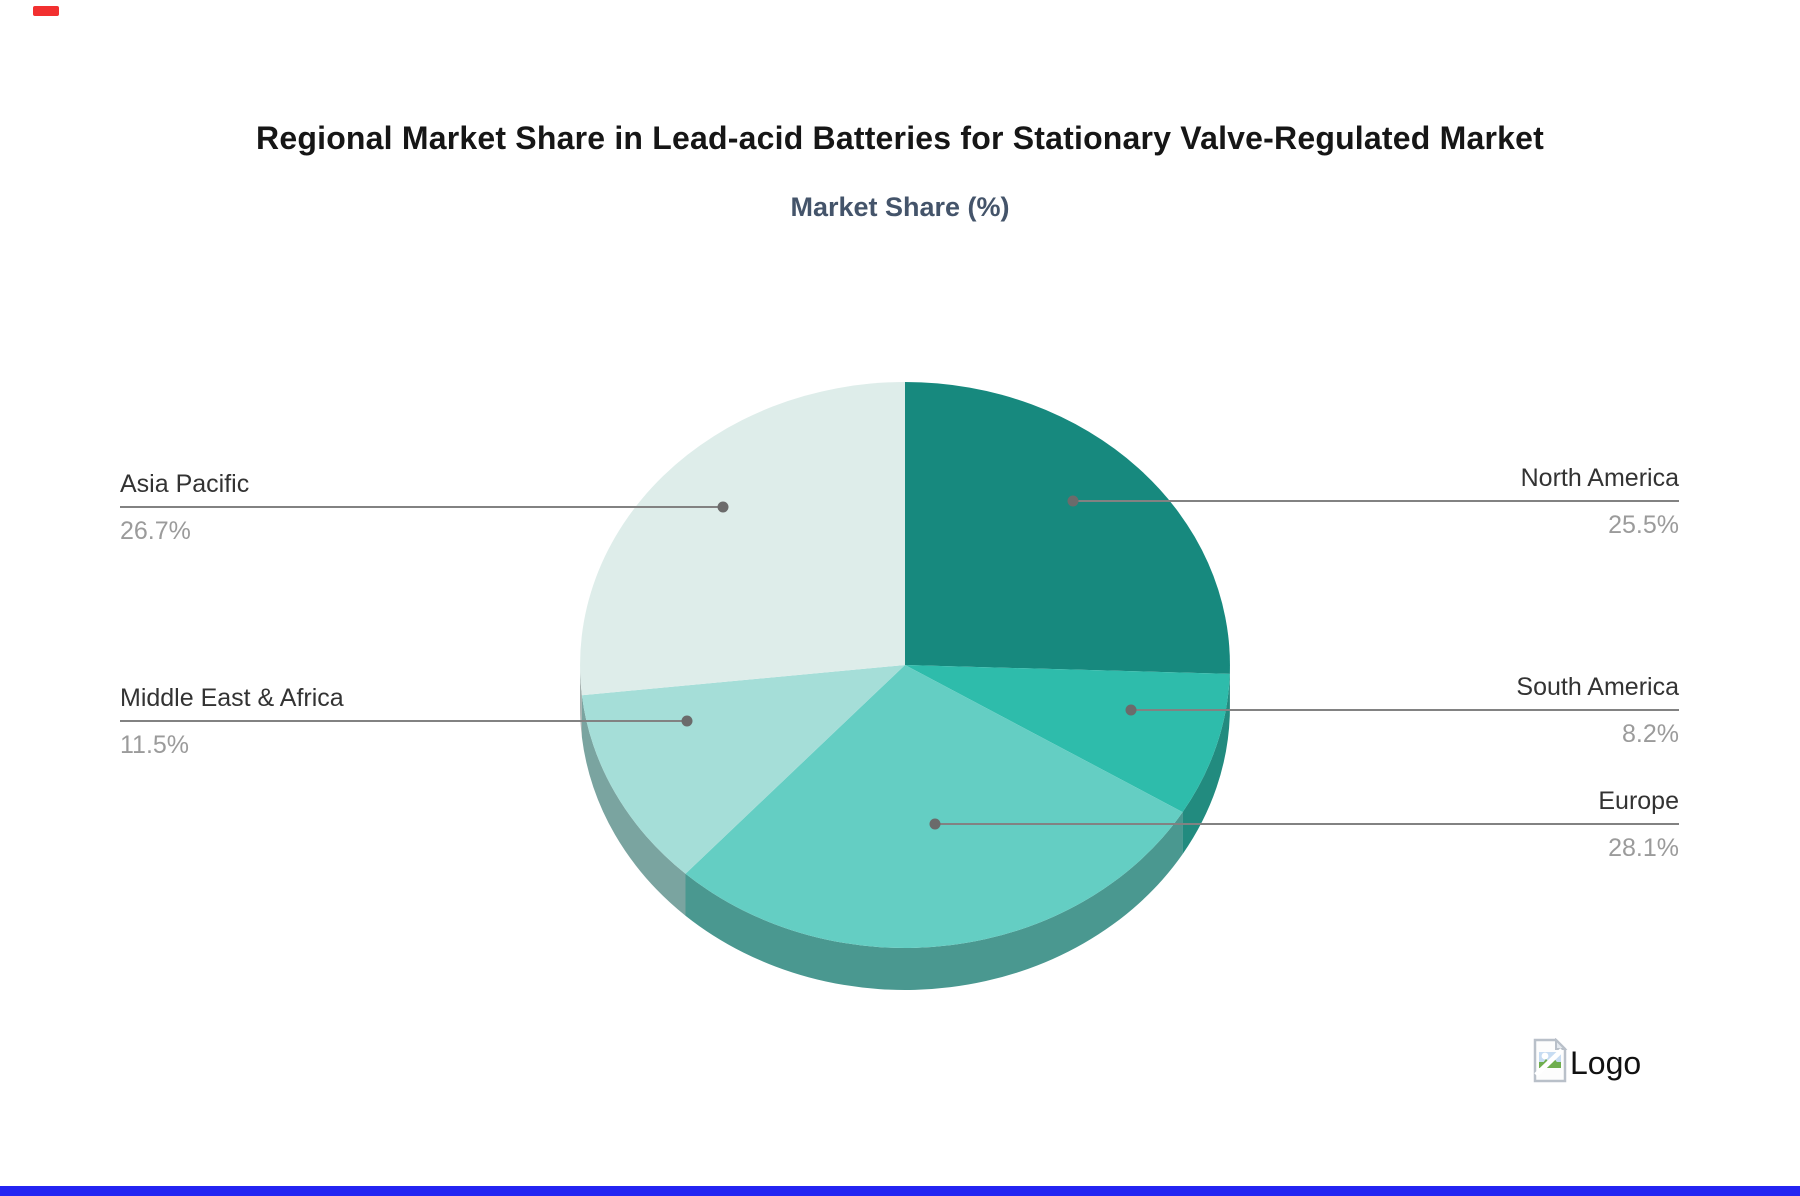 The width and height of the screenshot is (1800, 1196). Describe the element at coordinates (743, 769) in the screenshot. I see `pie-slice-middle-east-africa` at that location.